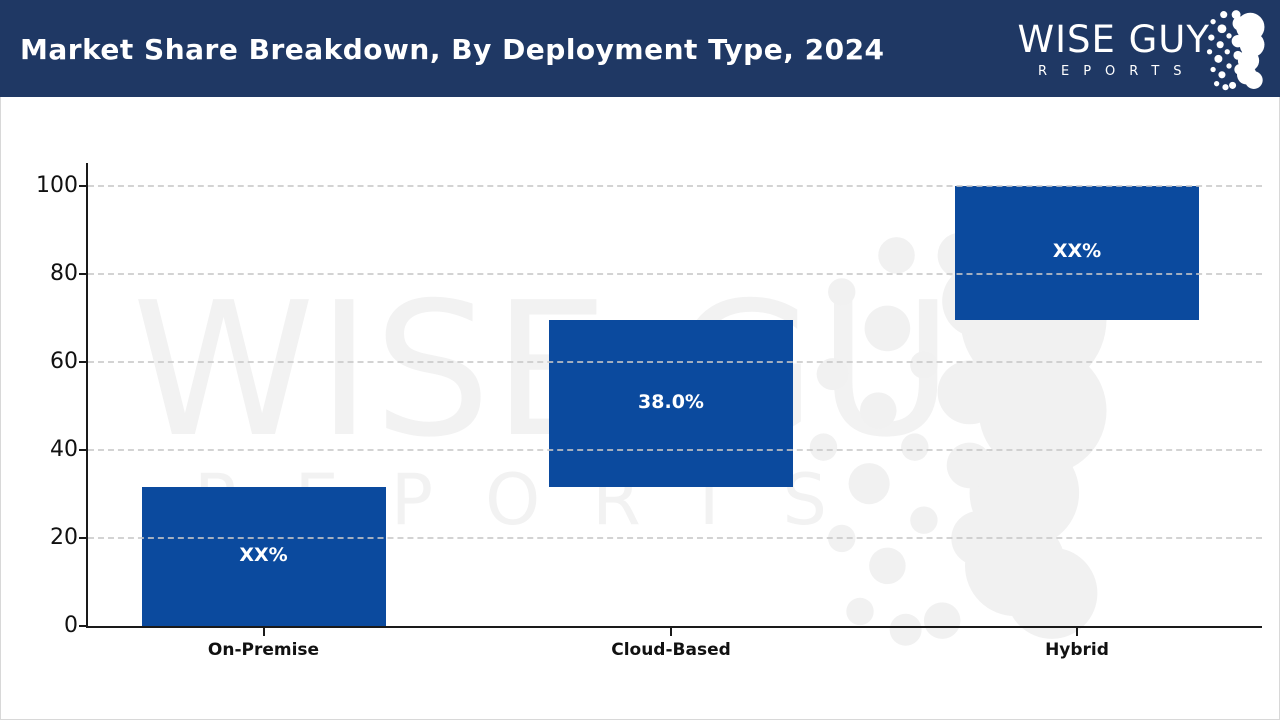 This screenshot has width=1280, height=720. Describe the element at coordinates (674, 627) in the screenshot. I see `x-axis-spine` at that location.